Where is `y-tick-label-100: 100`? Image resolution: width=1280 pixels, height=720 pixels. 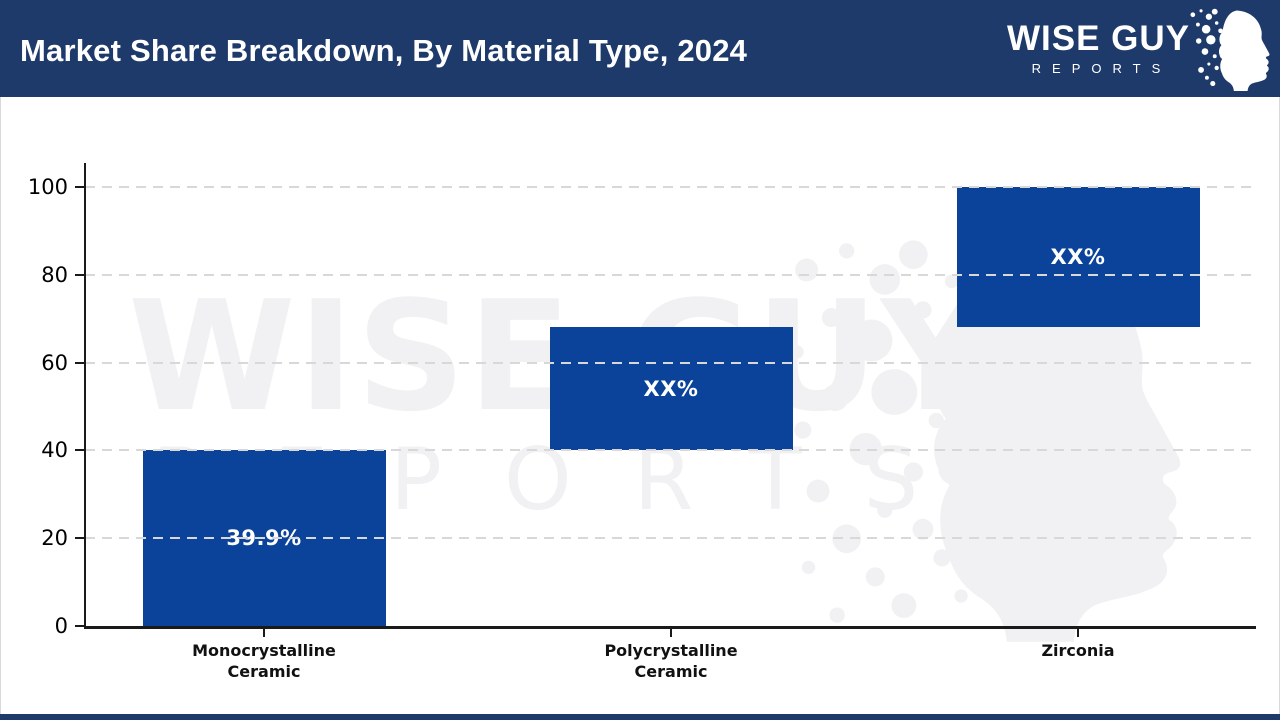
y-tick-label-100: 100 is located at coordinates (47, 187).